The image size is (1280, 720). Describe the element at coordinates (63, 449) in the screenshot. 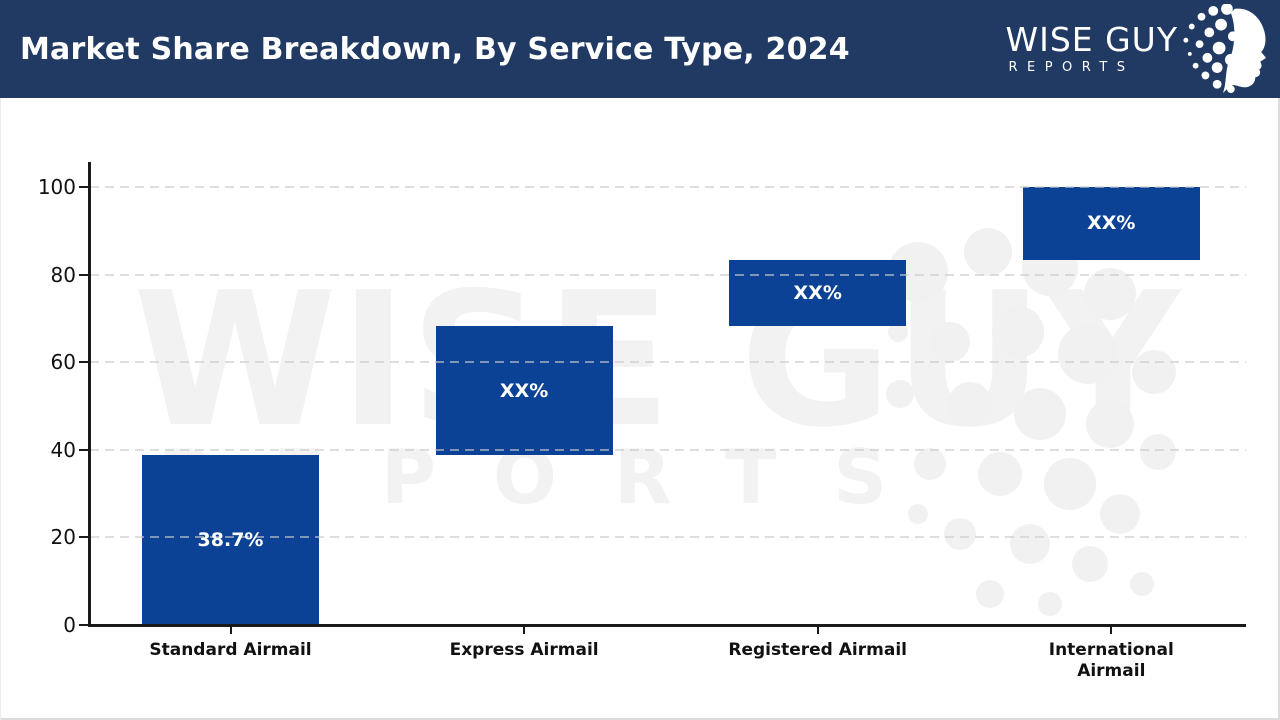

I see `y-tick-label: 40` at that location.